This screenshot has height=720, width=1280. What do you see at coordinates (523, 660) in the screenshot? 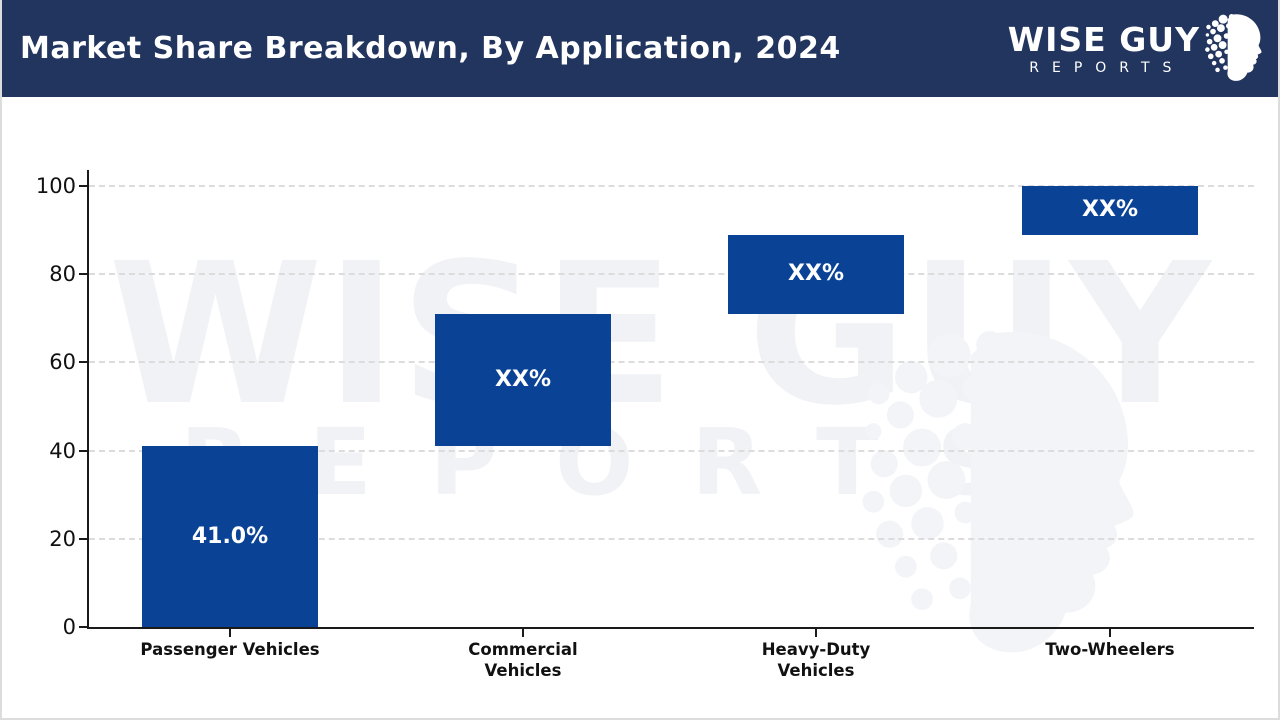
I see `x-axis-label: Commercial Vehicles` at bounding box center [523, 660].